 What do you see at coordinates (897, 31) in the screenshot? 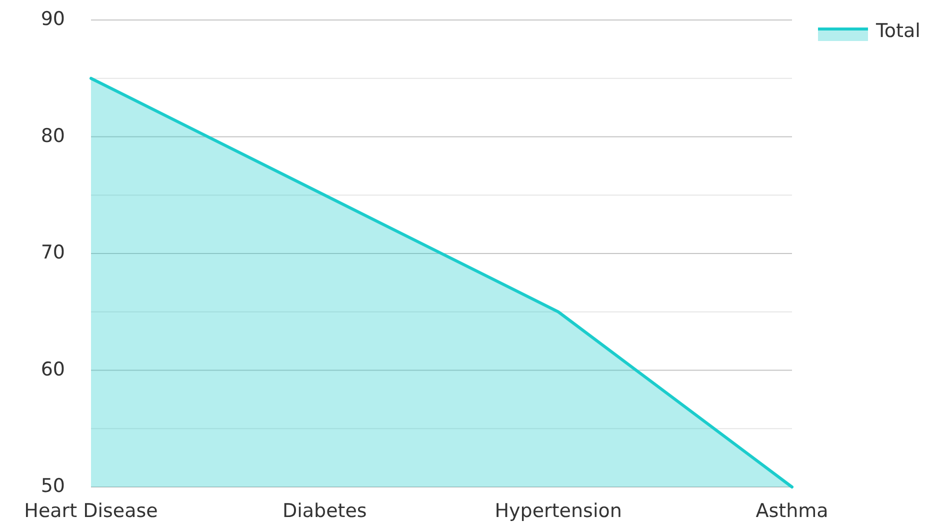
I see `legend-label: Total` at bounding box center [897, 31].